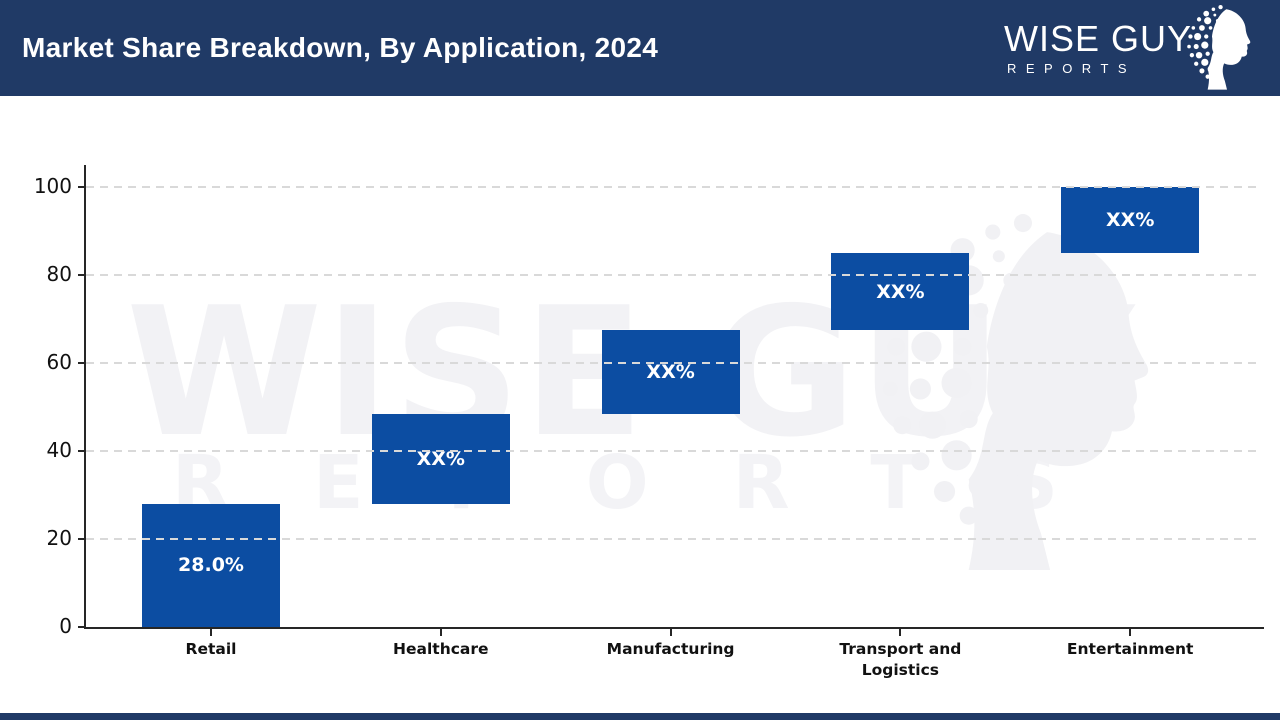 The height and width of the screenshot is (720, 1280). I want to click on footer-bar, so click(640, 716).